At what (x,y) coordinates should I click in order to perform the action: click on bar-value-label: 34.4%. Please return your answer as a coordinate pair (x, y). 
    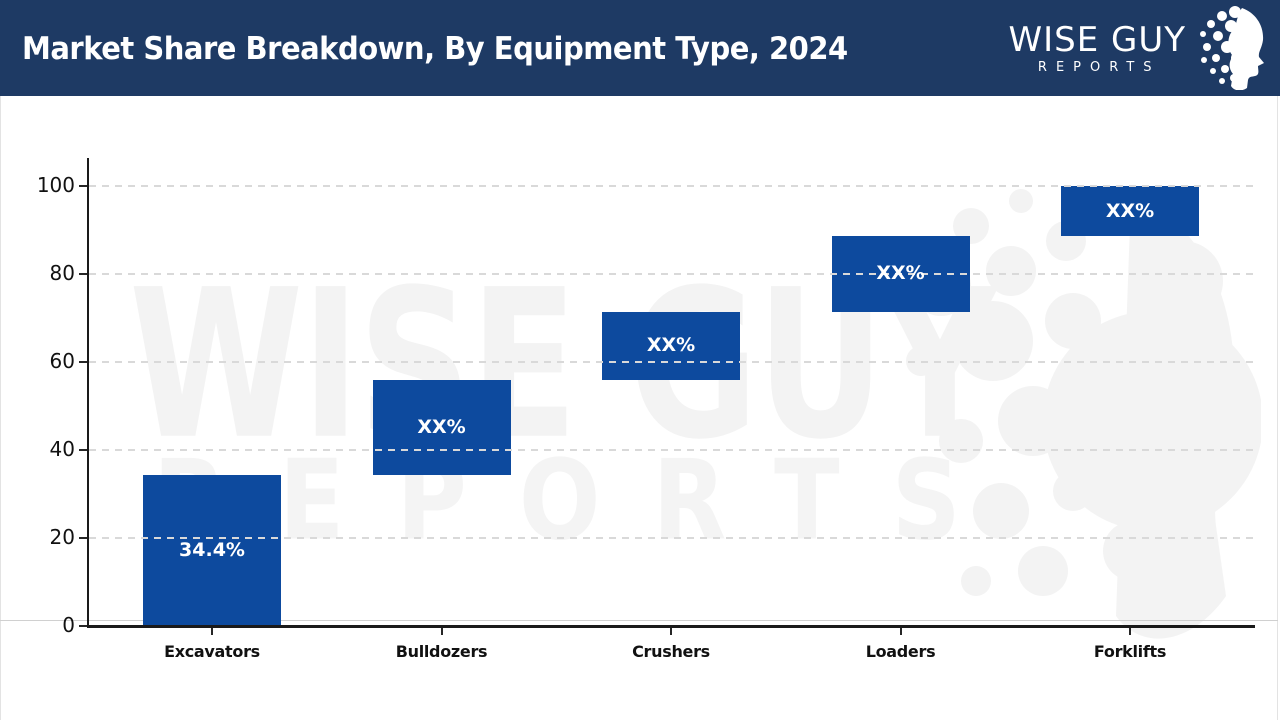
    Looking at the image, I should click on (212, 549).